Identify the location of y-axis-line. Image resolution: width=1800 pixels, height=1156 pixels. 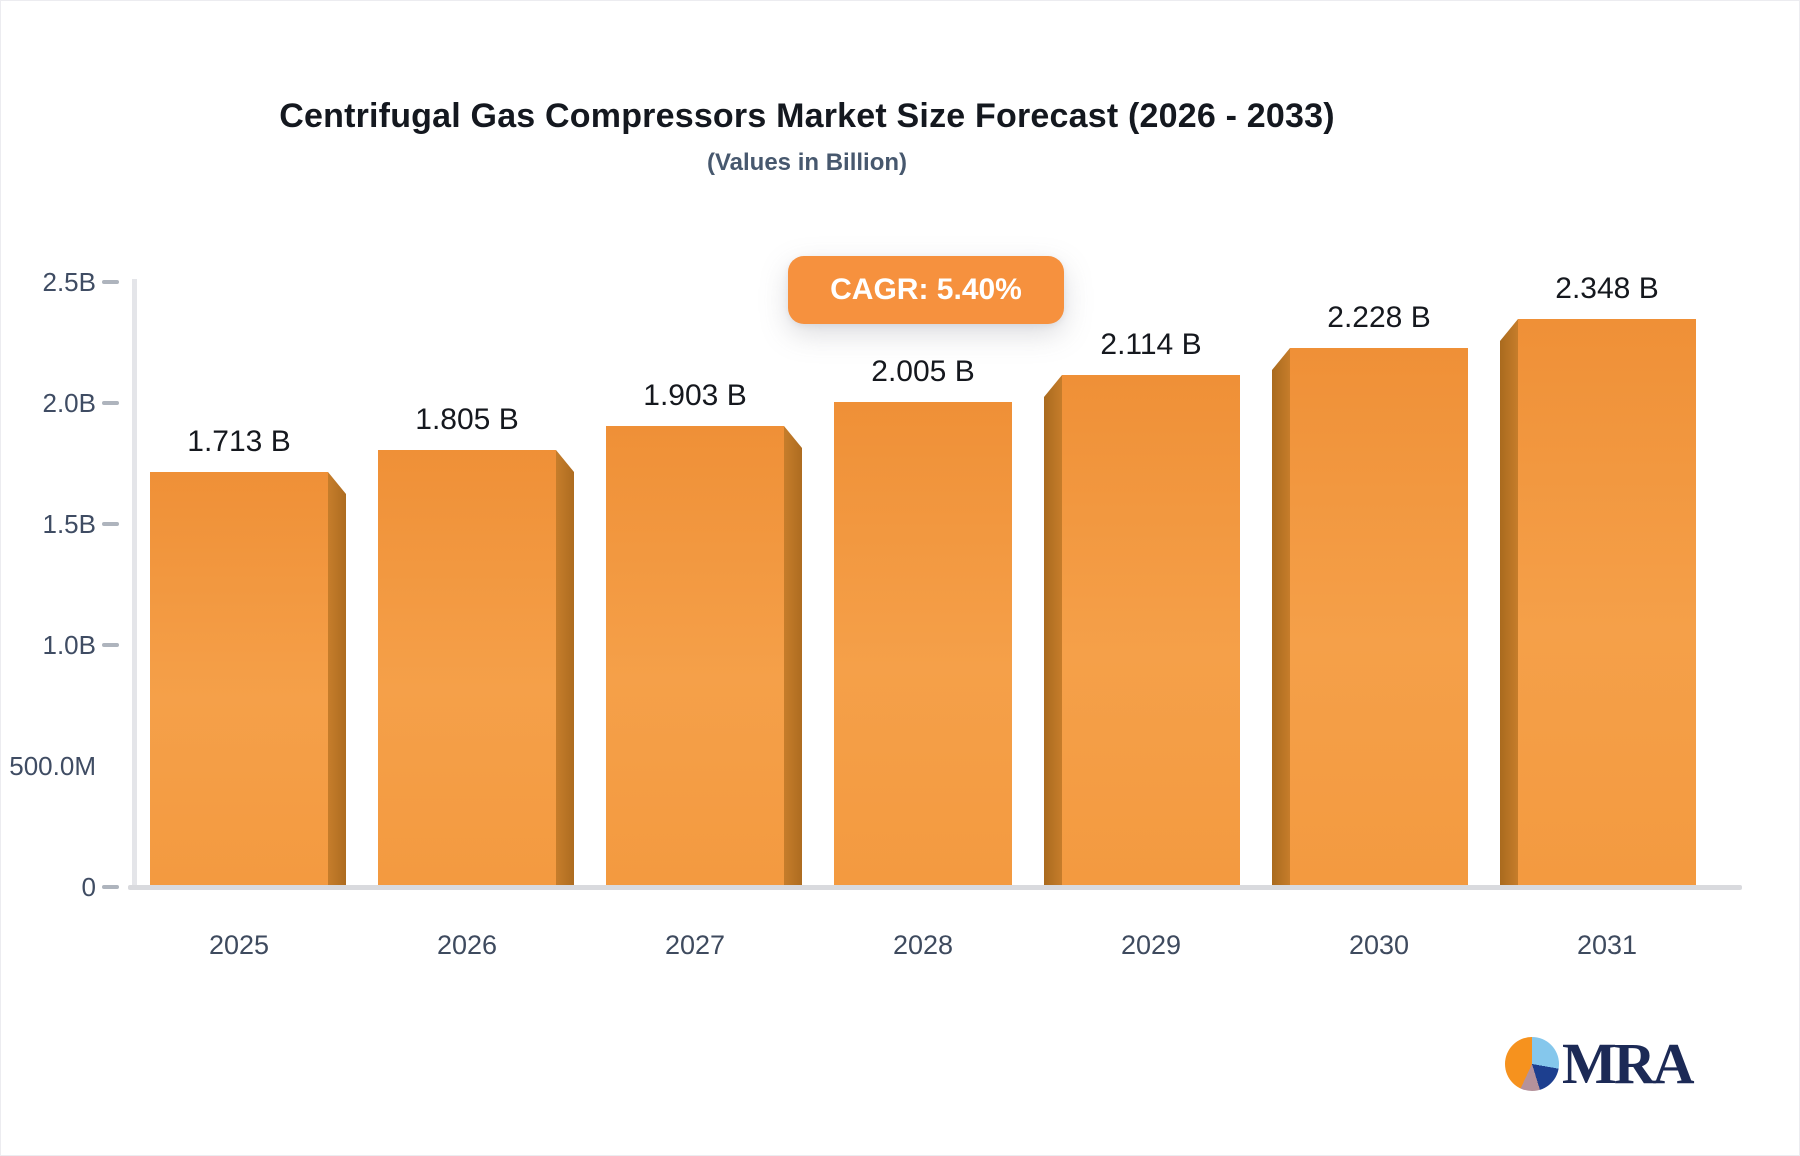
(134, 583).